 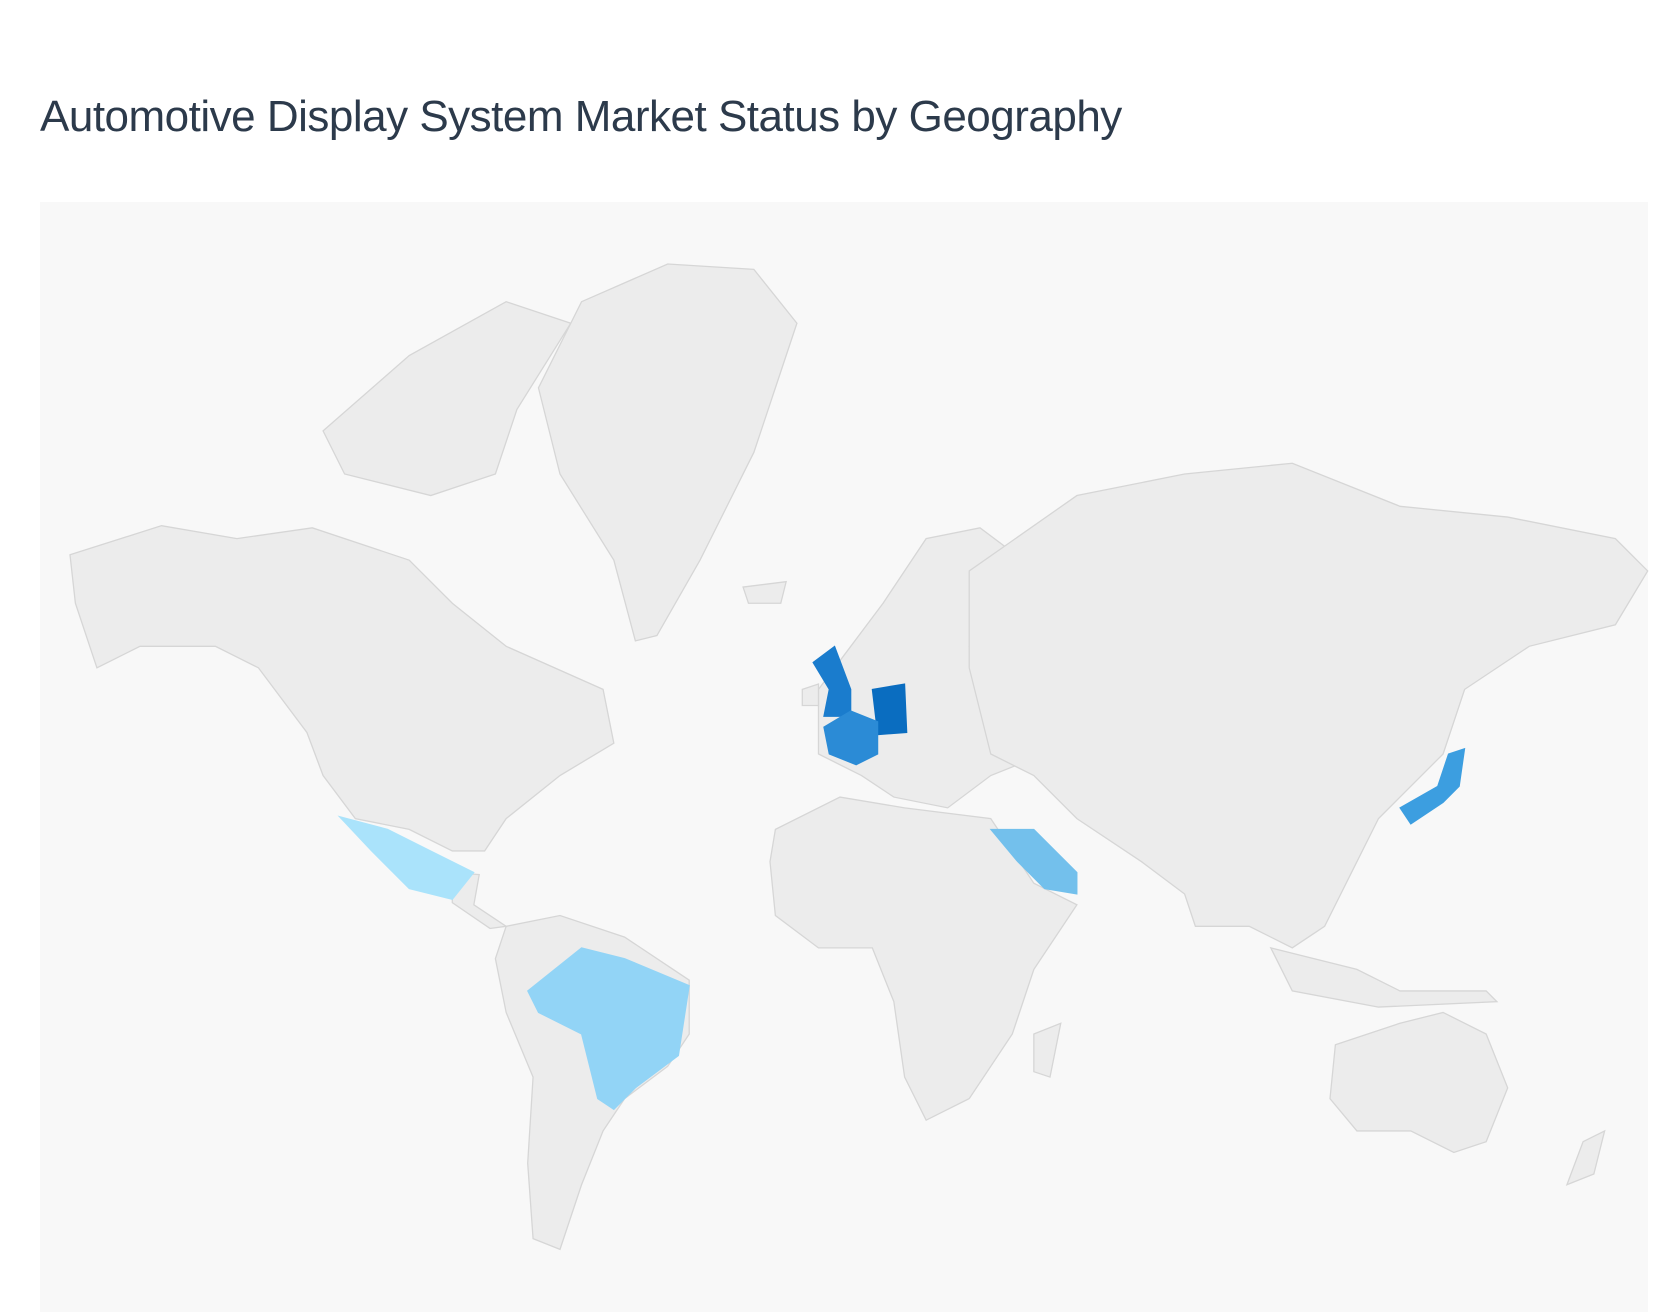 What do you see at coordinates (1585, 1157) in the screenshot?
I see `new-zealand` at bounding box center [1585, 1157].